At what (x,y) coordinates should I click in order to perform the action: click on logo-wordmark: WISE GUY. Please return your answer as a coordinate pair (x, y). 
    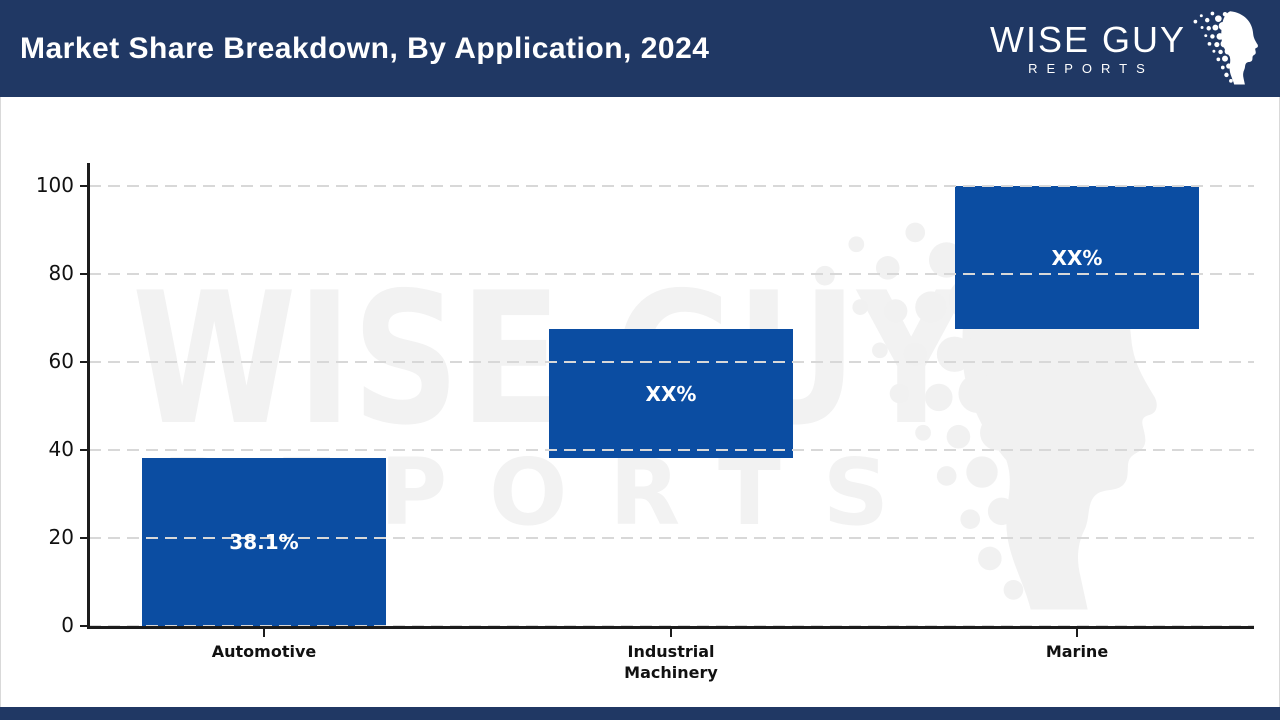
    Looking at the image, I should click on (1087, 39).